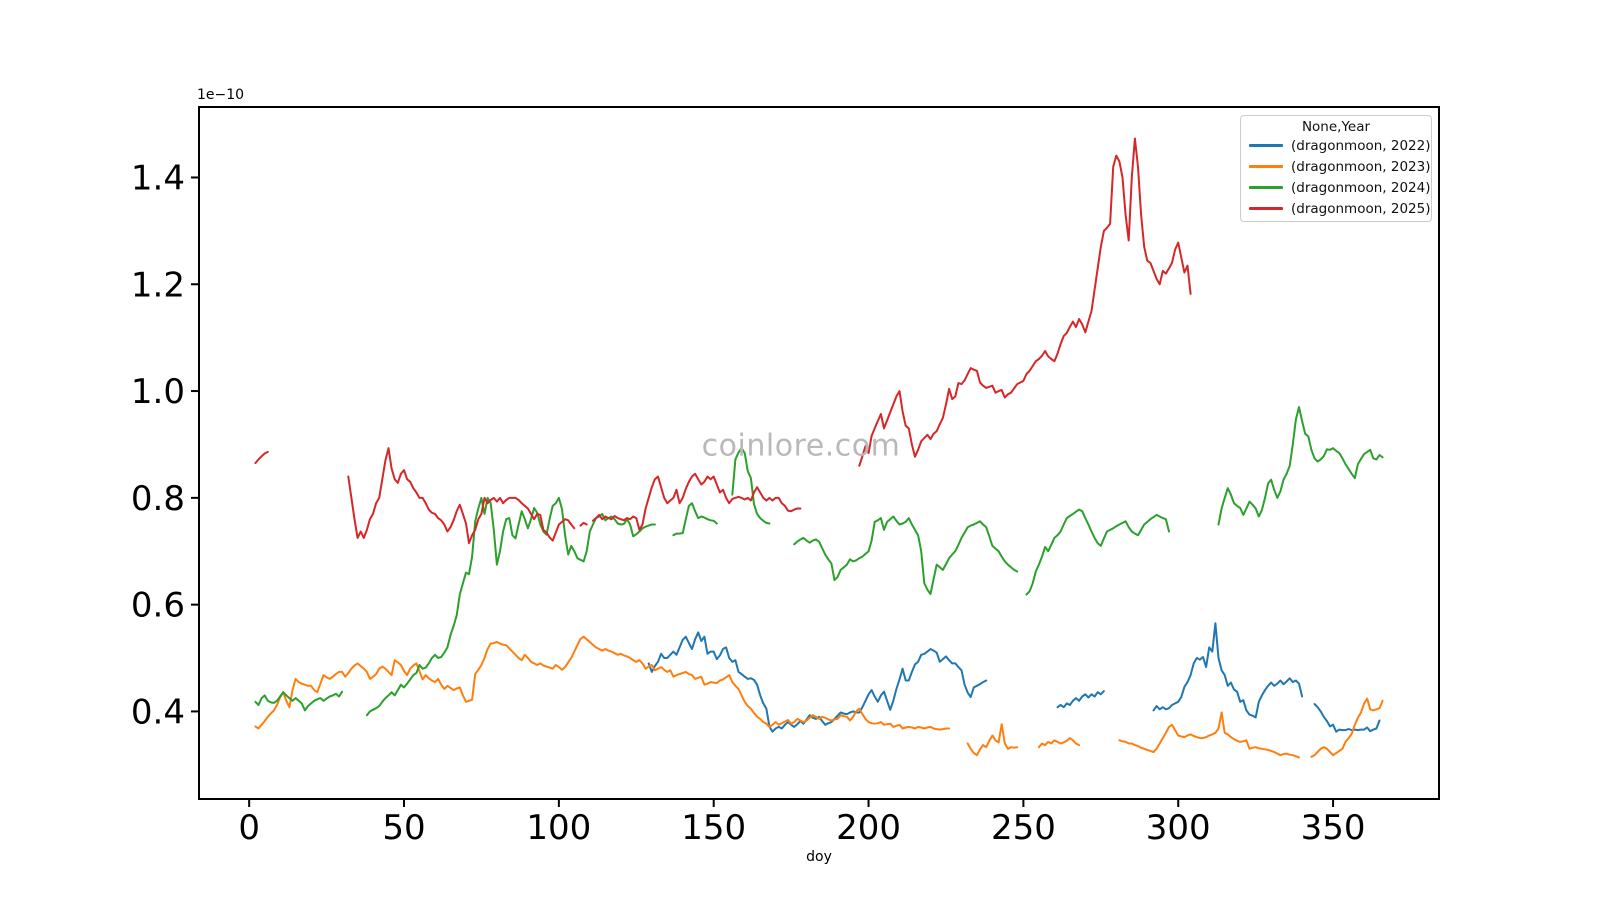 This screenshot has width=1600, height=900. Describe the element at coordinates (1361, 208) in the screenshot. I see `legend-item-label: (dragonmoon, 2025)` at that location.